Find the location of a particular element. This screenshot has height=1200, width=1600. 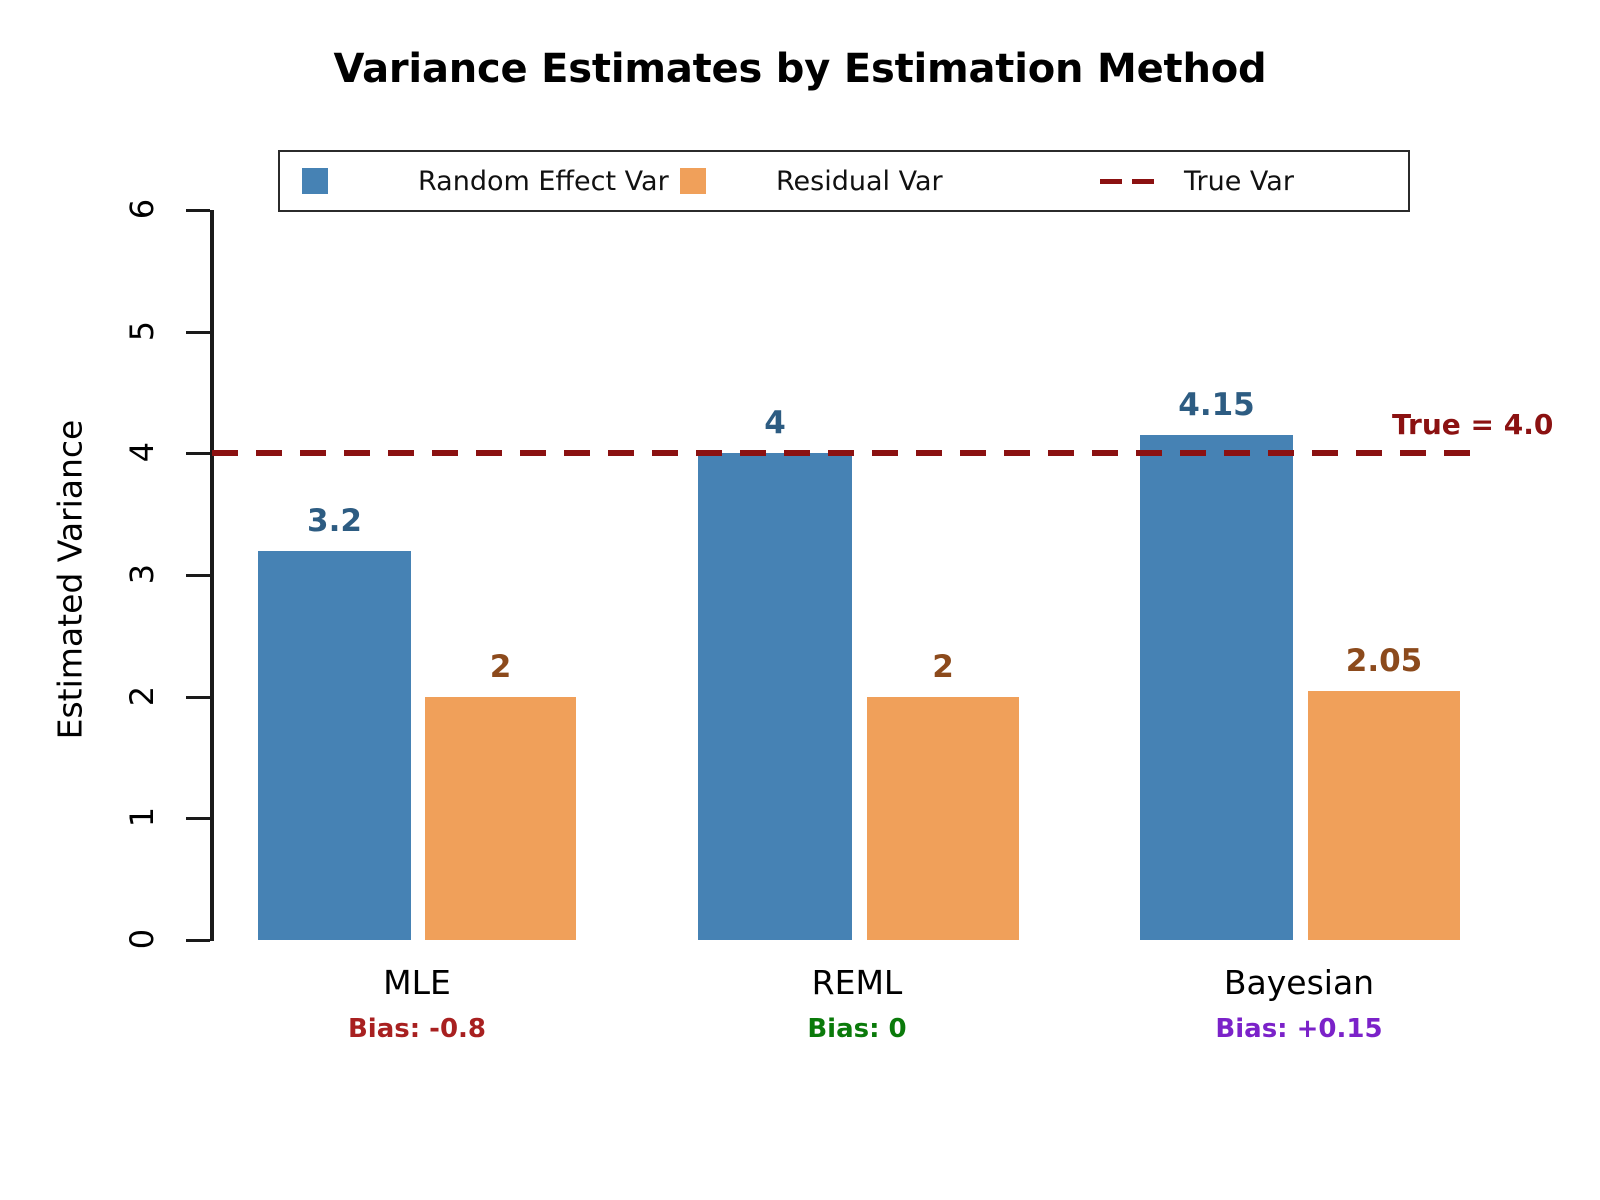

true-value-reference-line is located at coordinates (850, 453).